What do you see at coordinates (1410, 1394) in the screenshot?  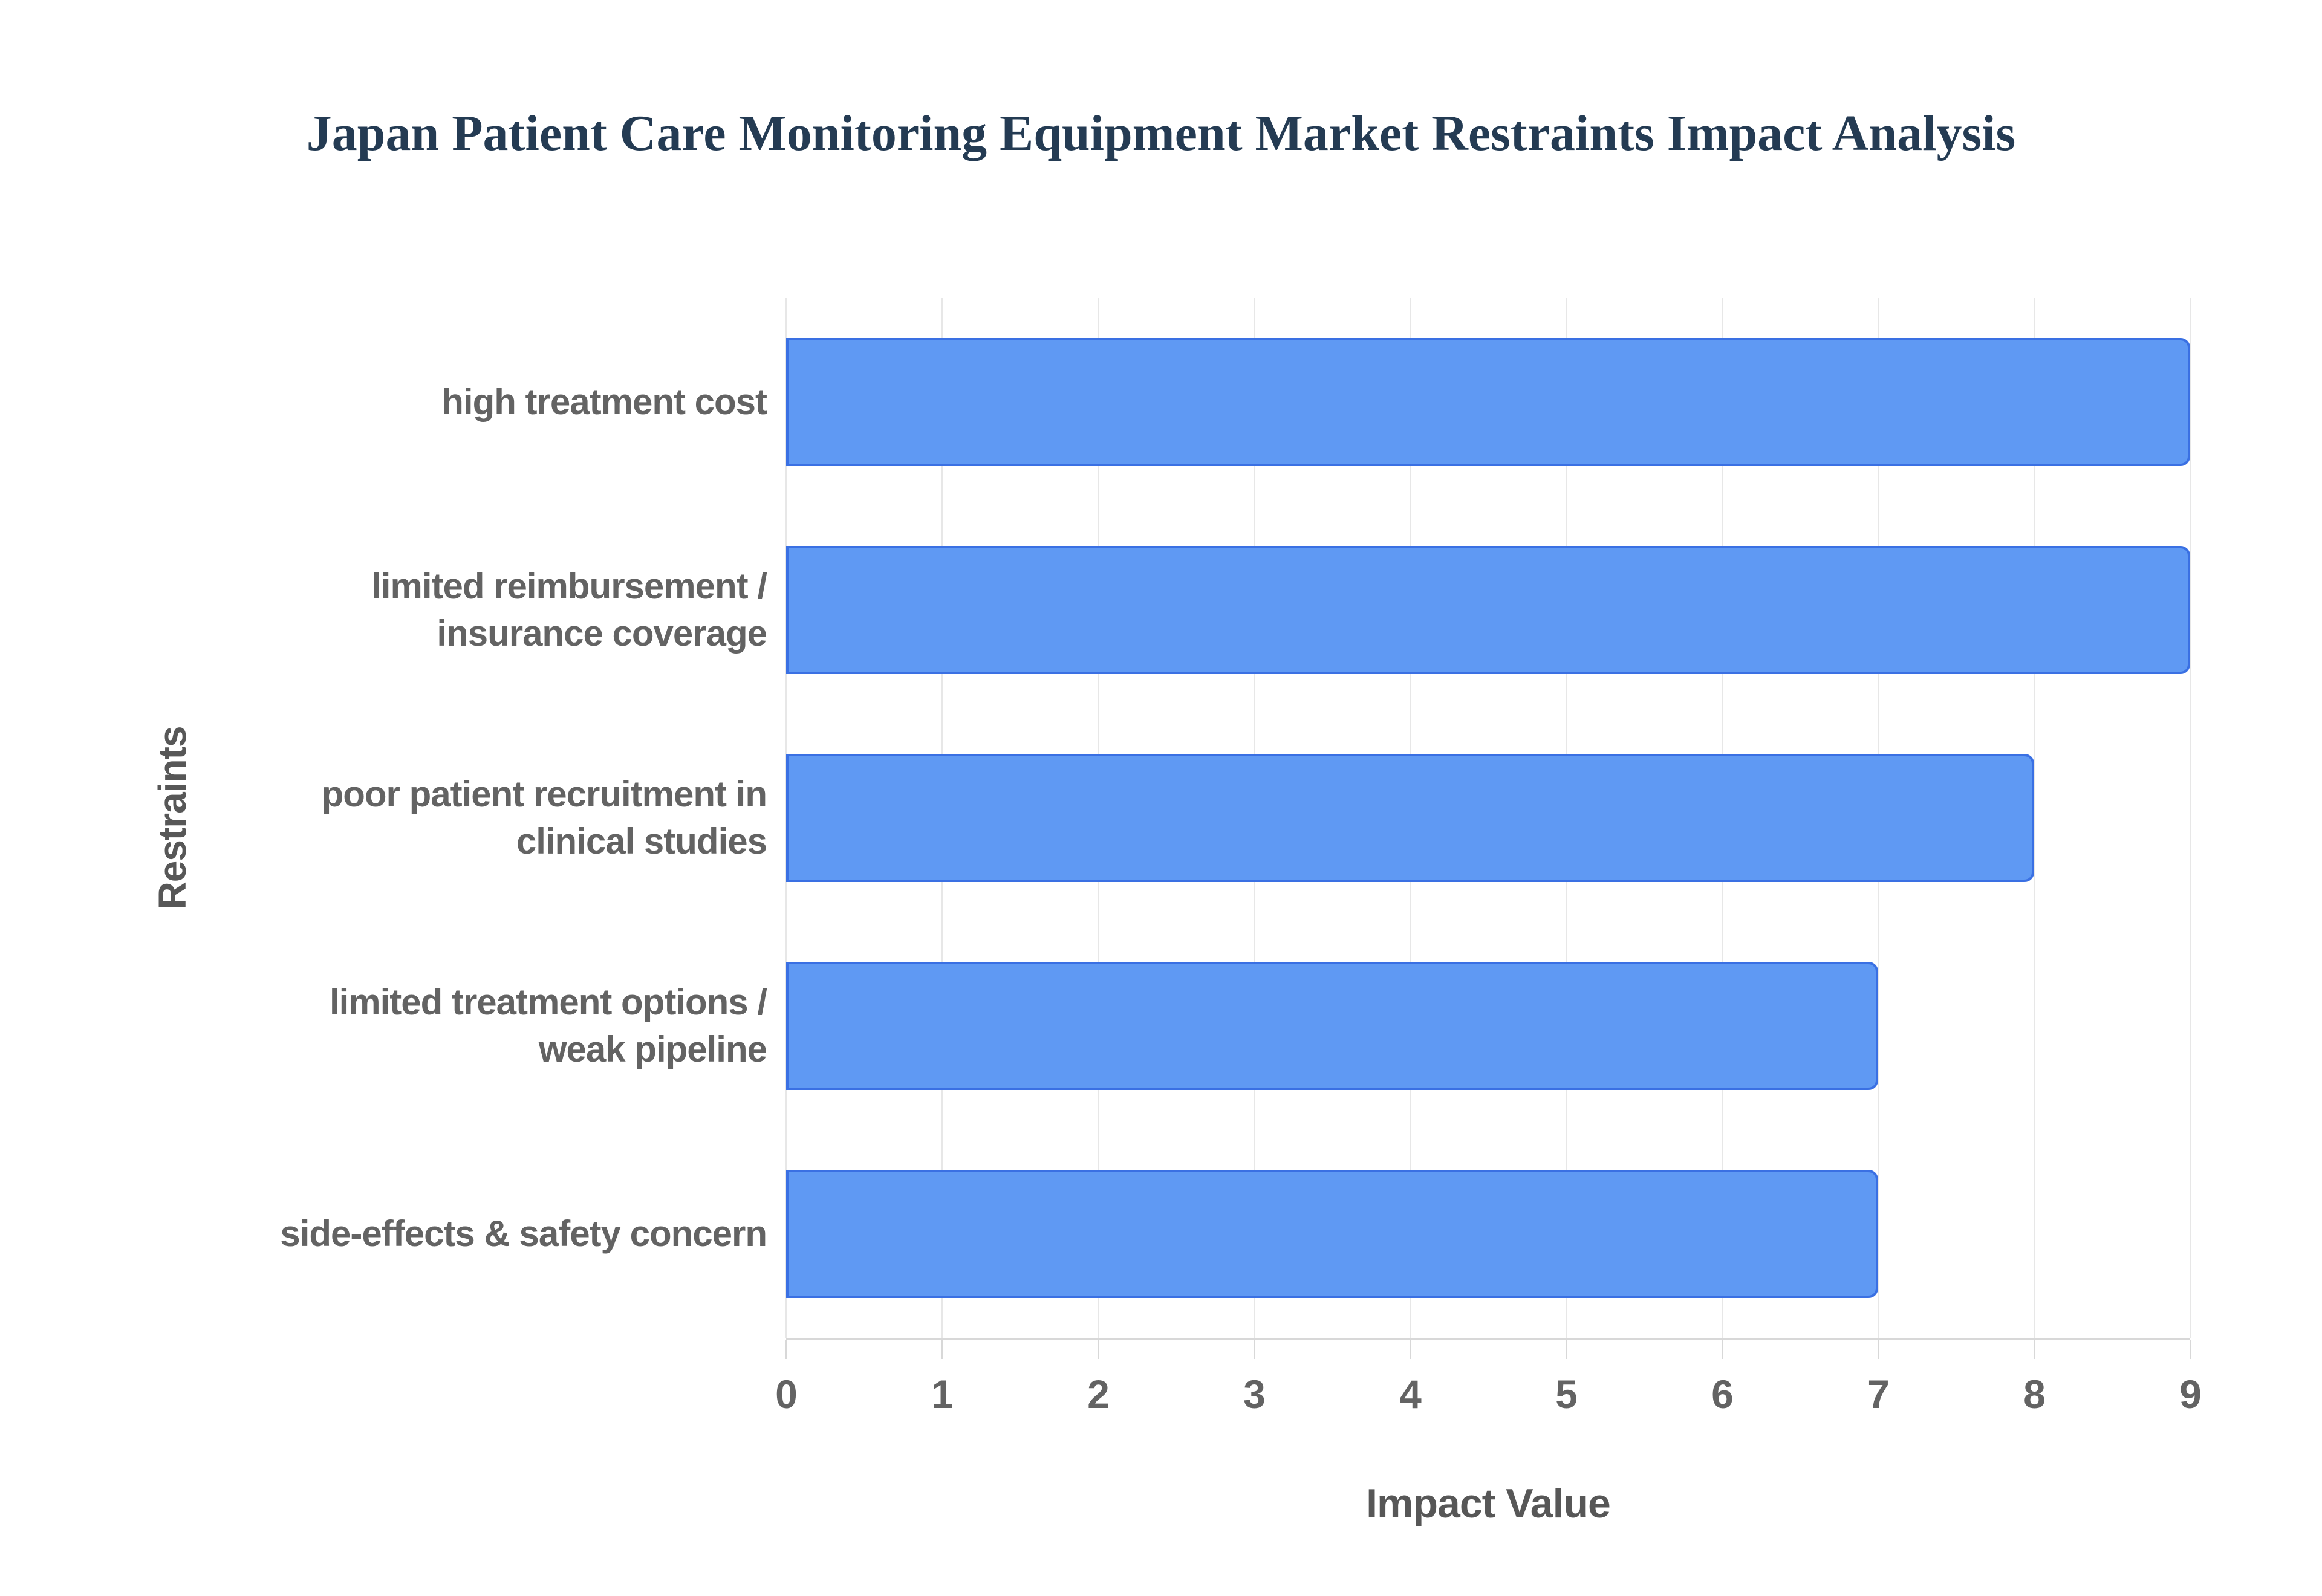 I see `x-tick-label-4: 4` at bounding box center [1410, 1394].